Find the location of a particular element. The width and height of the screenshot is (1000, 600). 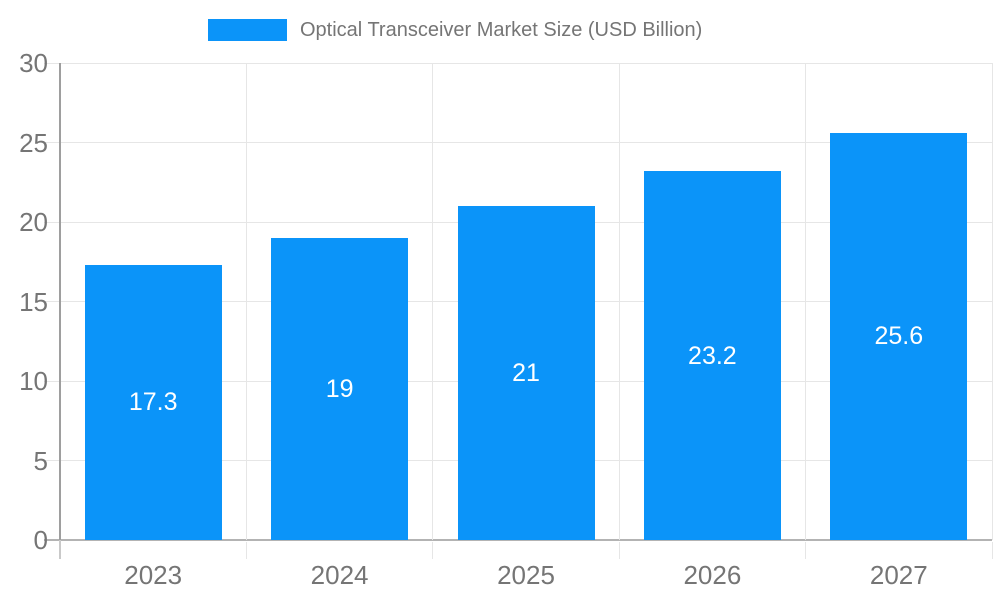

y-tick-label: 5 is located at coordinates (40, 460).